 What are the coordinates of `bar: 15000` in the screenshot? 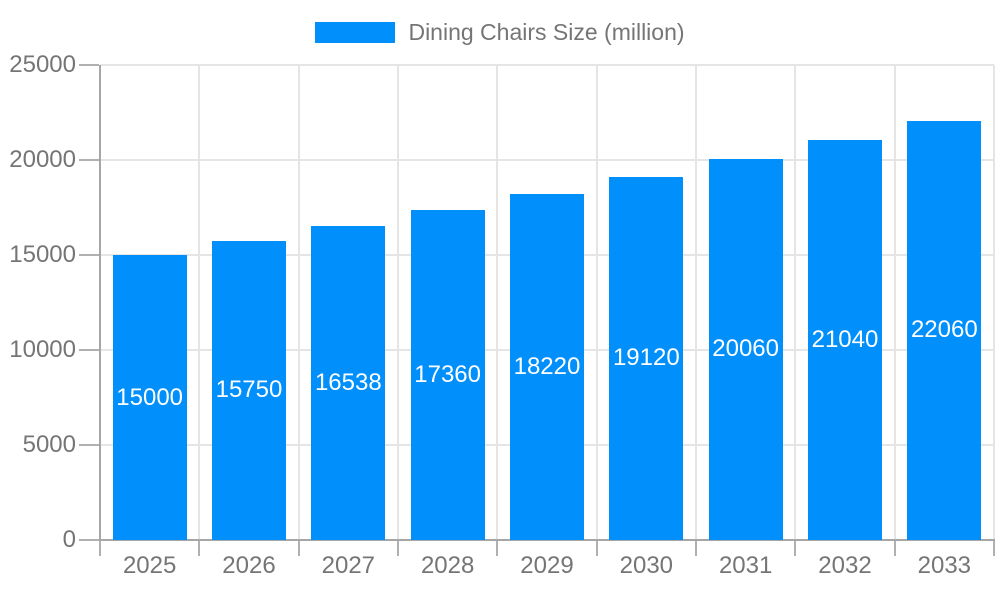 It's located at (149, 397).